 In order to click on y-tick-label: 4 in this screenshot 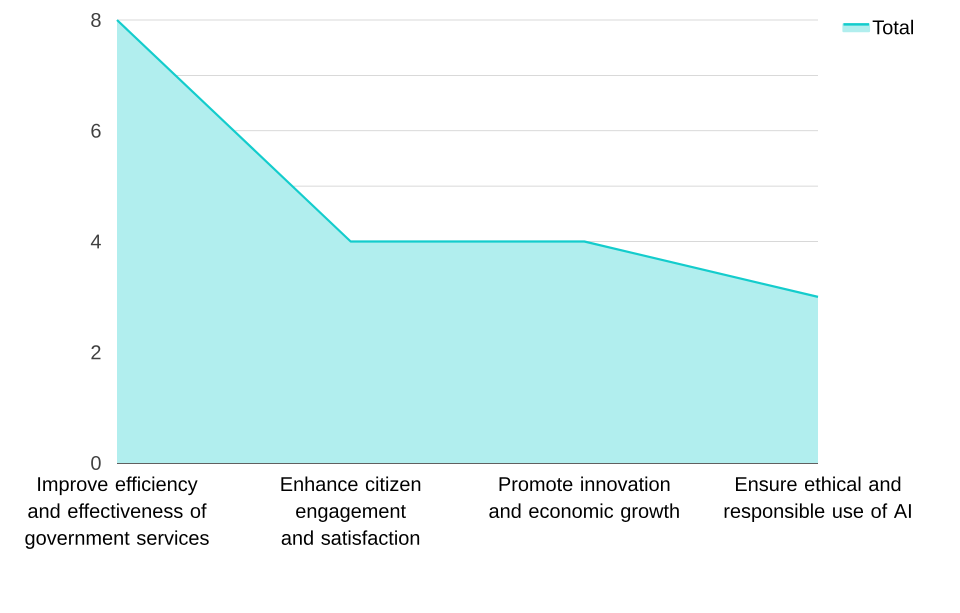, I will do `click(95, 241)`.